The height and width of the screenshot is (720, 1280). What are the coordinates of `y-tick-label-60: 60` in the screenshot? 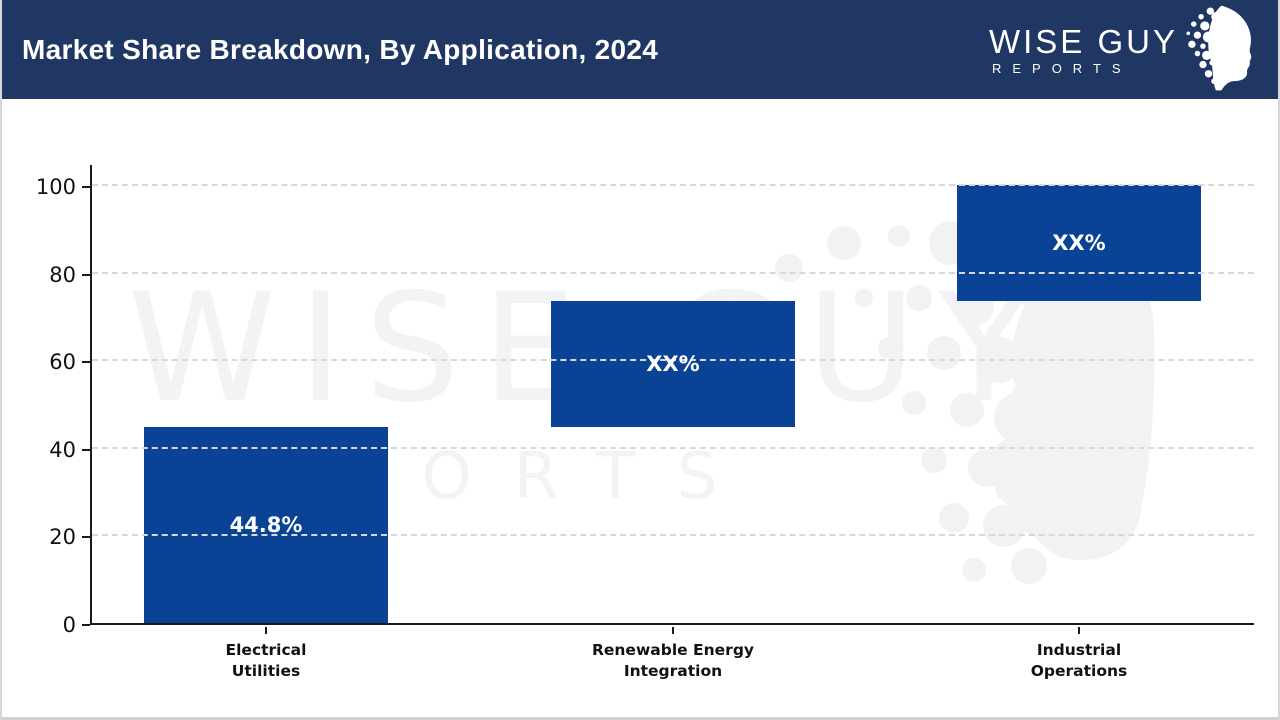 It's located at (62, 362).